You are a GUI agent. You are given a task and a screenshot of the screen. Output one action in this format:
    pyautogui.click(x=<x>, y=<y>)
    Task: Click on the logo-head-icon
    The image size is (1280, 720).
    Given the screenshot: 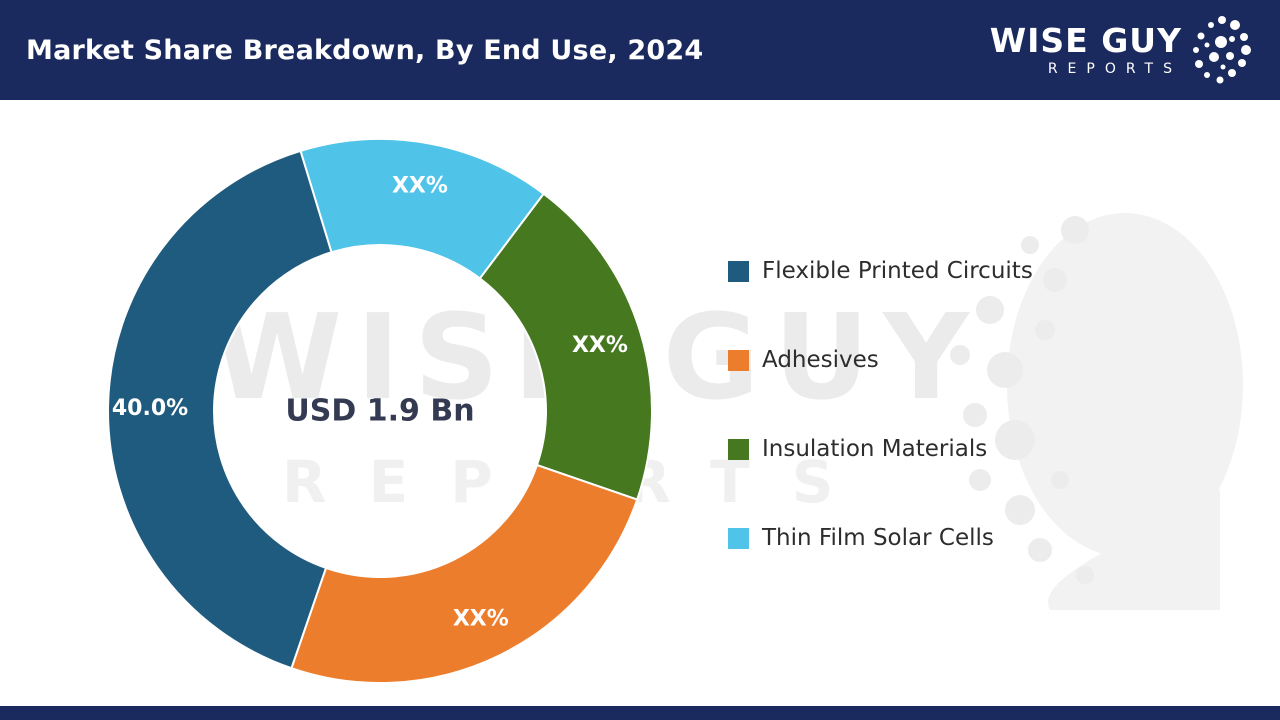 What is the action you would take?
    pyautogui.click(x=1222, y=50)
    